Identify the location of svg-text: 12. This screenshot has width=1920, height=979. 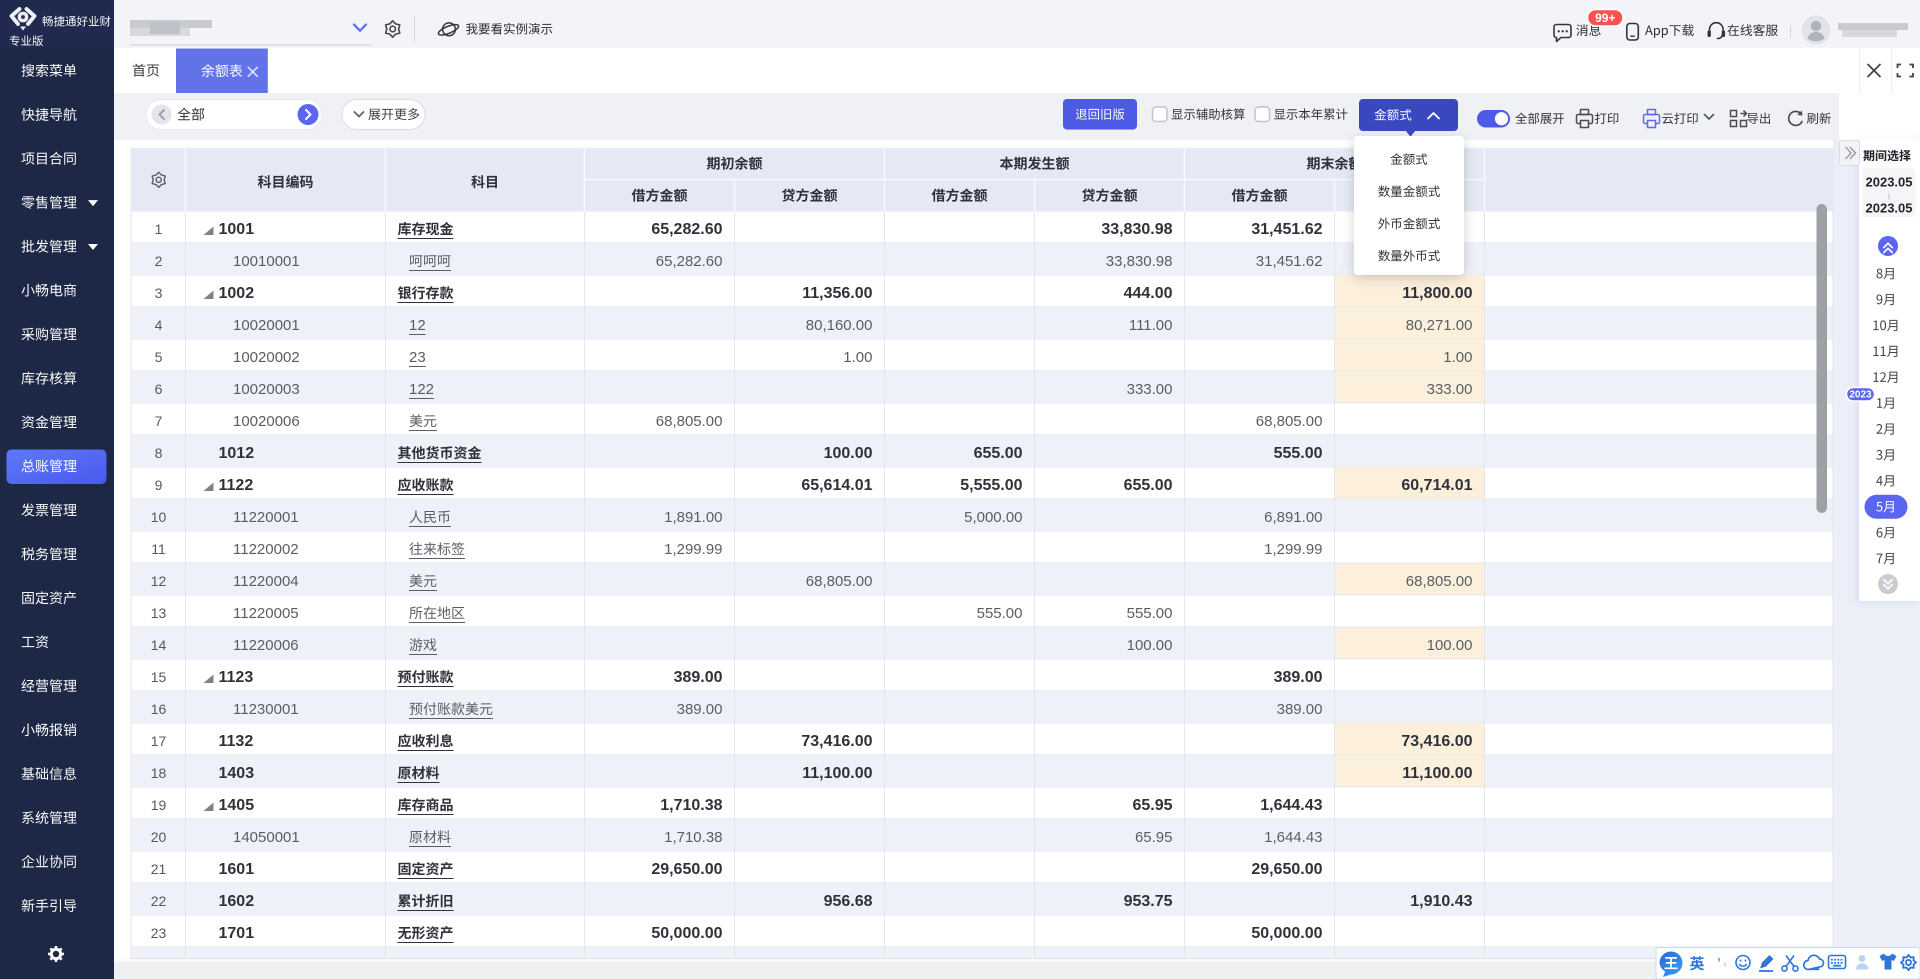
(159, 581).